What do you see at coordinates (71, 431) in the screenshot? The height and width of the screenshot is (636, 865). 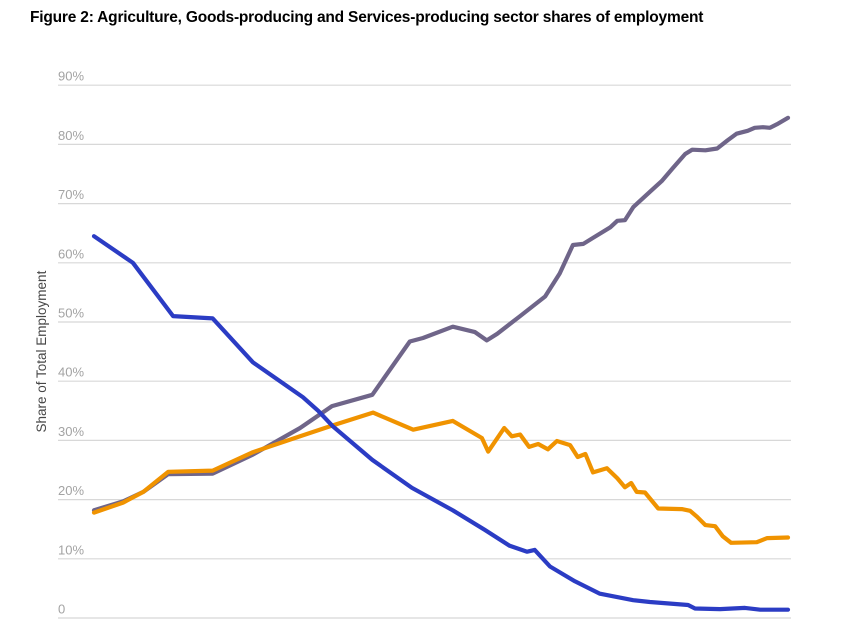 I see `y-tick-label-30: 30%` at bounding box center [71, 431].